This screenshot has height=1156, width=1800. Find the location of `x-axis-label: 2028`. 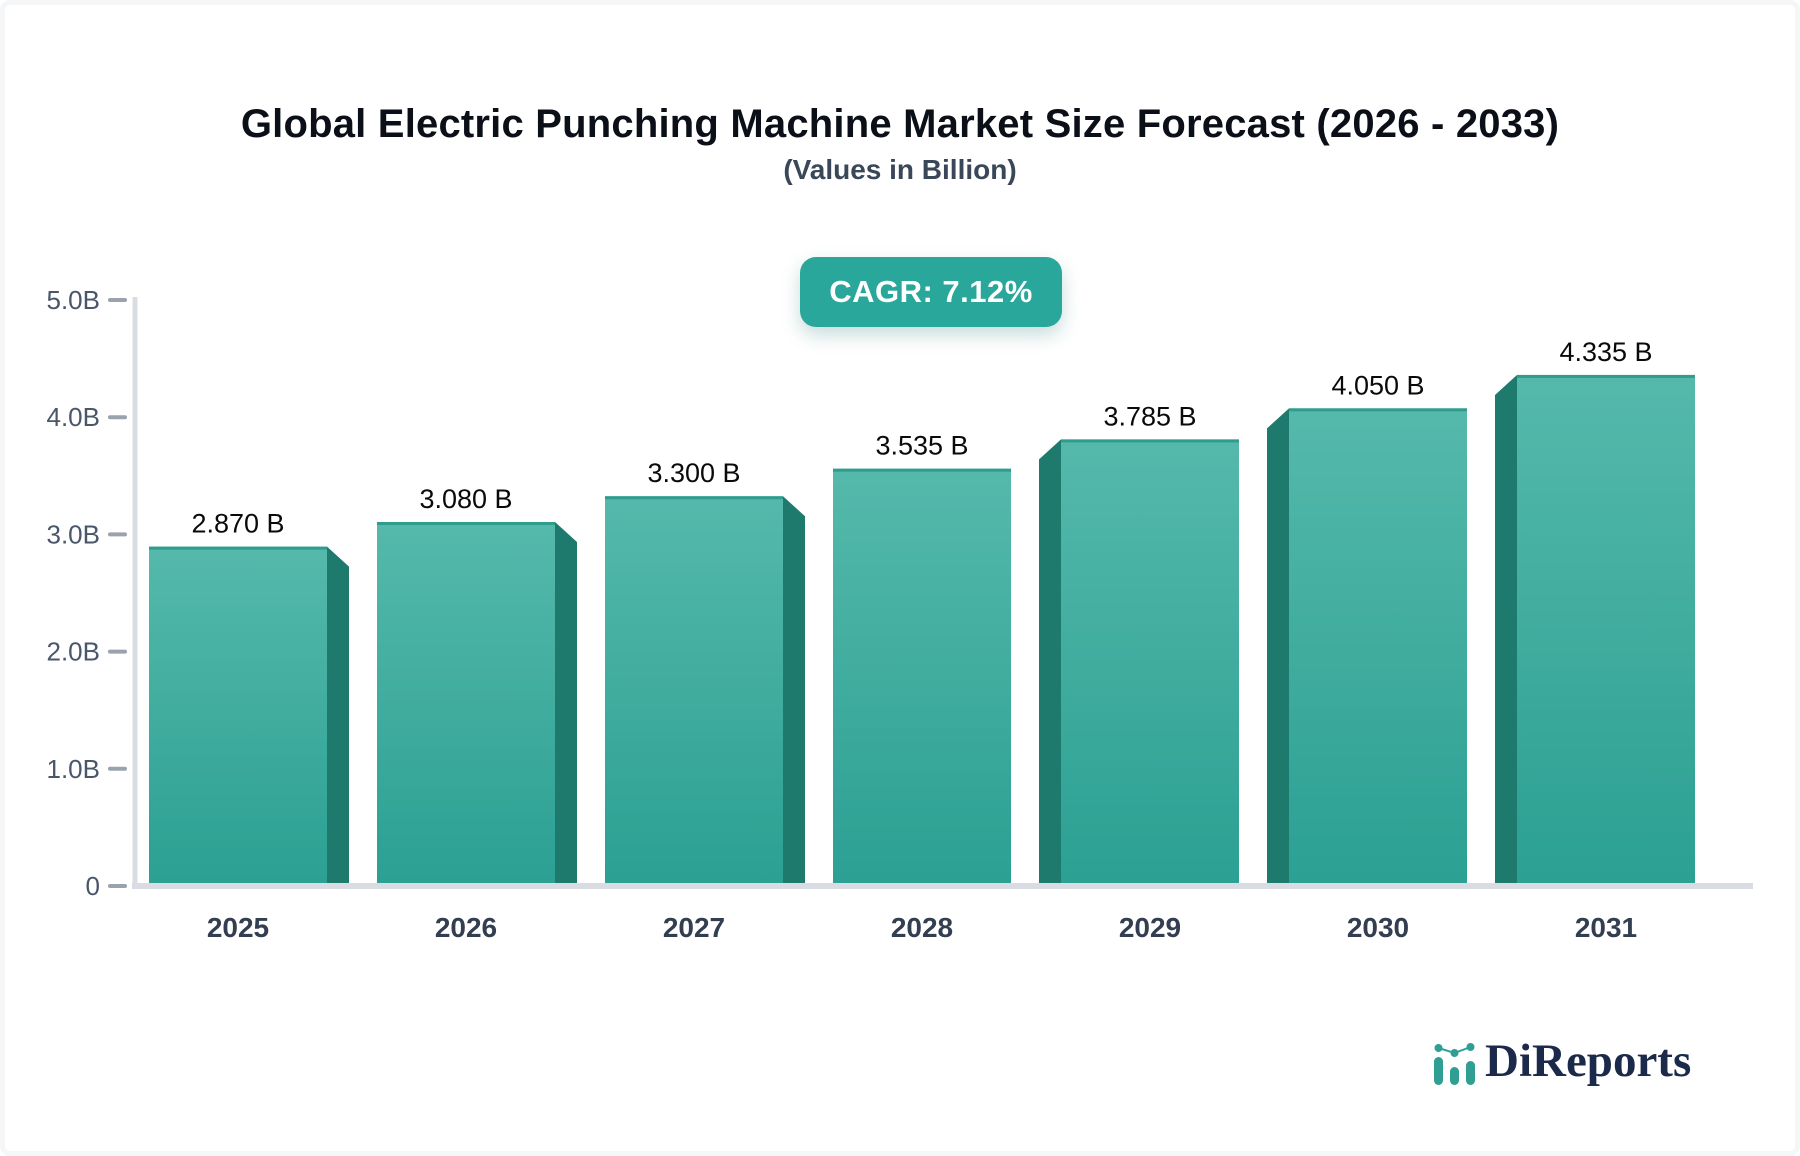

x-axis-label: 2028 is located at coordinates (922, 927).